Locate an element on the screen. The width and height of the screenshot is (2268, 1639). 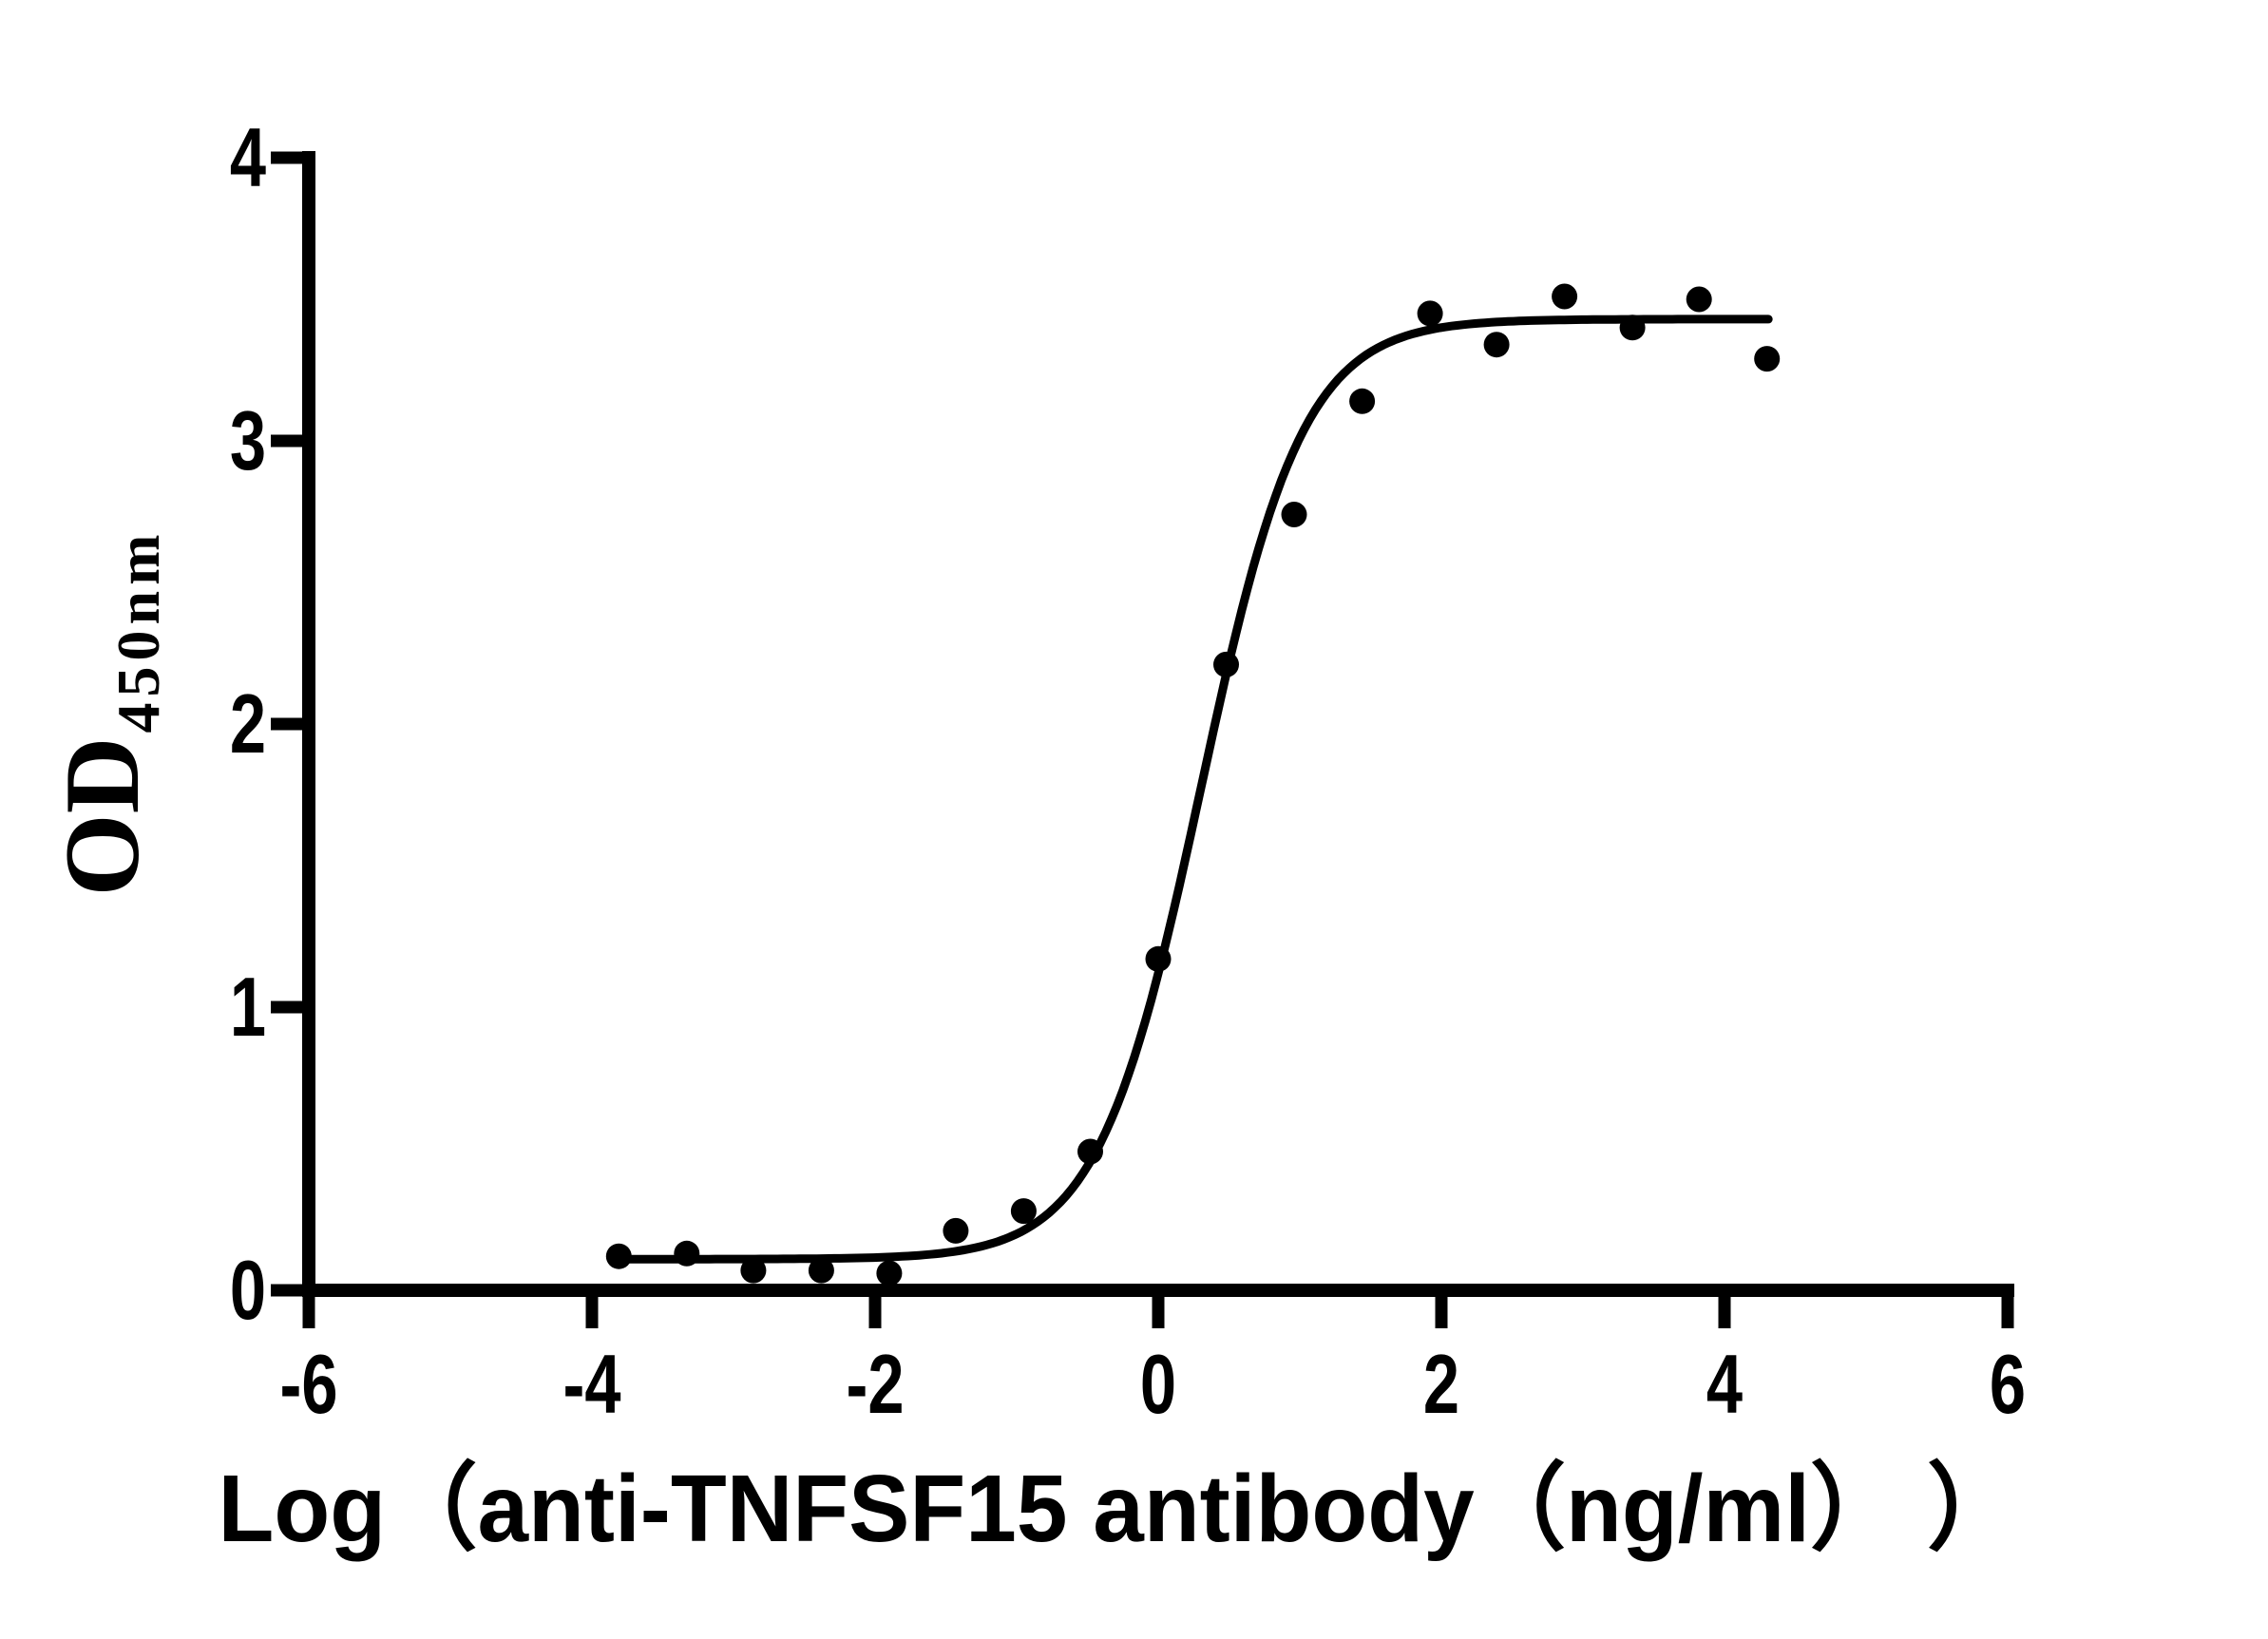
y-tick-label-text: 1 is located at coordinates (248, 1007).